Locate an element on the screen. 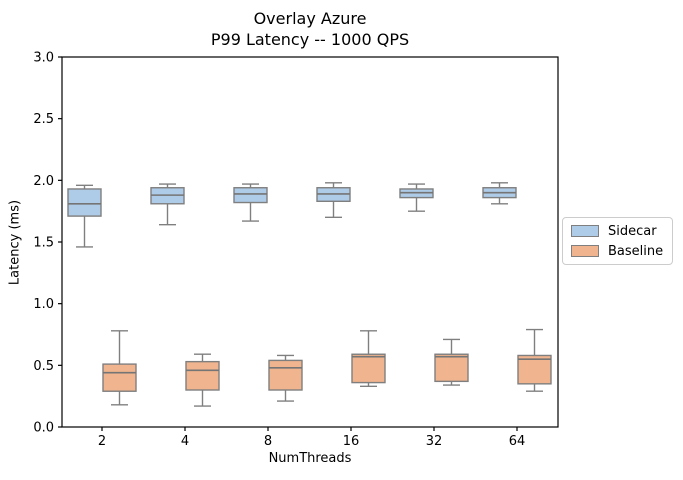 The height and width of the screenshot is (480, 683). legend-swatch-baseline is located at coordinates (585, 251).